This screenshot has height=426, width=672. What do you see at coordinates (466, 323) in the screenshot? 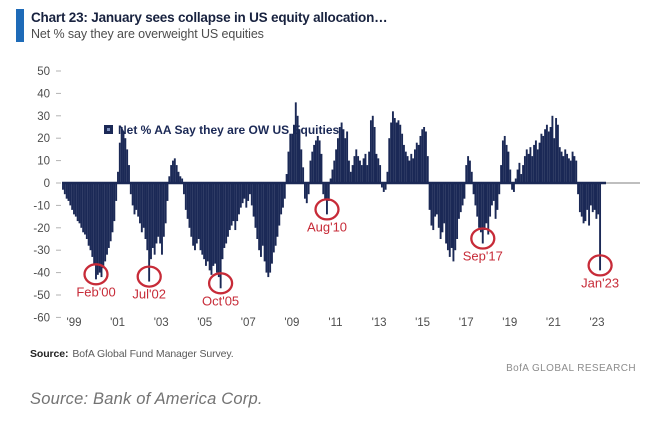
I see `x-tick-label: '17` at bounding box center [466, 323].